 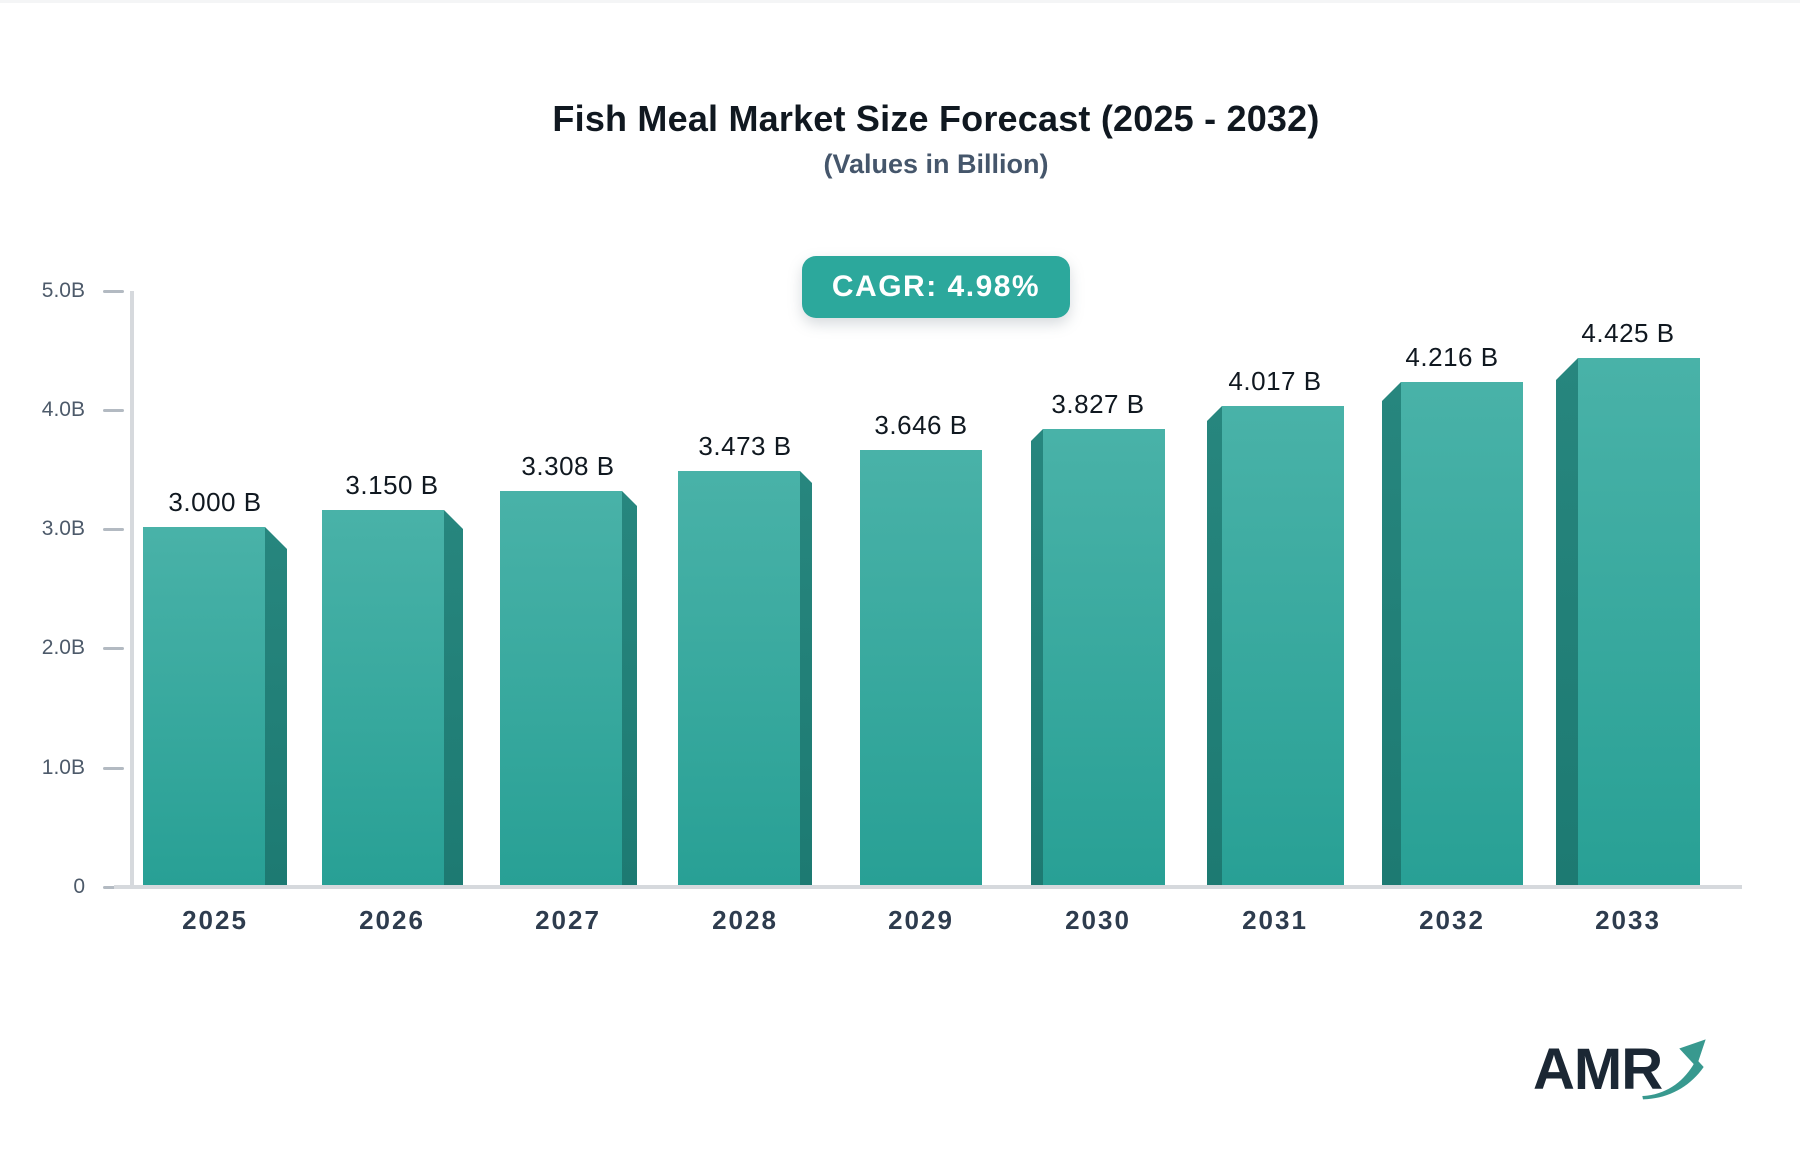 What do you see at coordinates (900, 770) in the screenshot?
I see `y-tick-row: 1.0B` at bounding box center [900, 770].